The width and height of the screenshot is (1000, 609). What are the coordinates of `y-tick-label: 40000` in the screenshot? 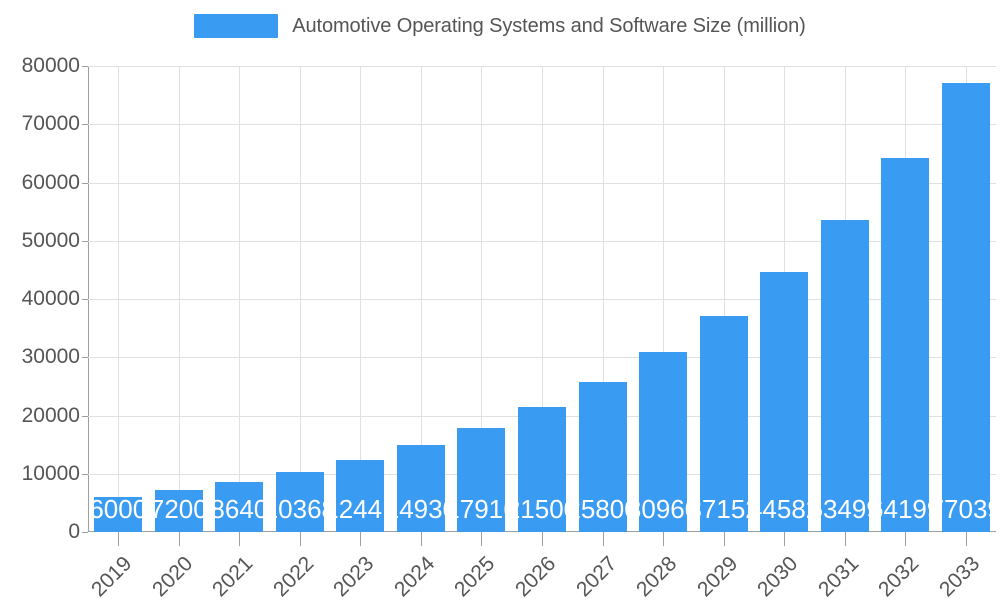 It's located at (50, 298).